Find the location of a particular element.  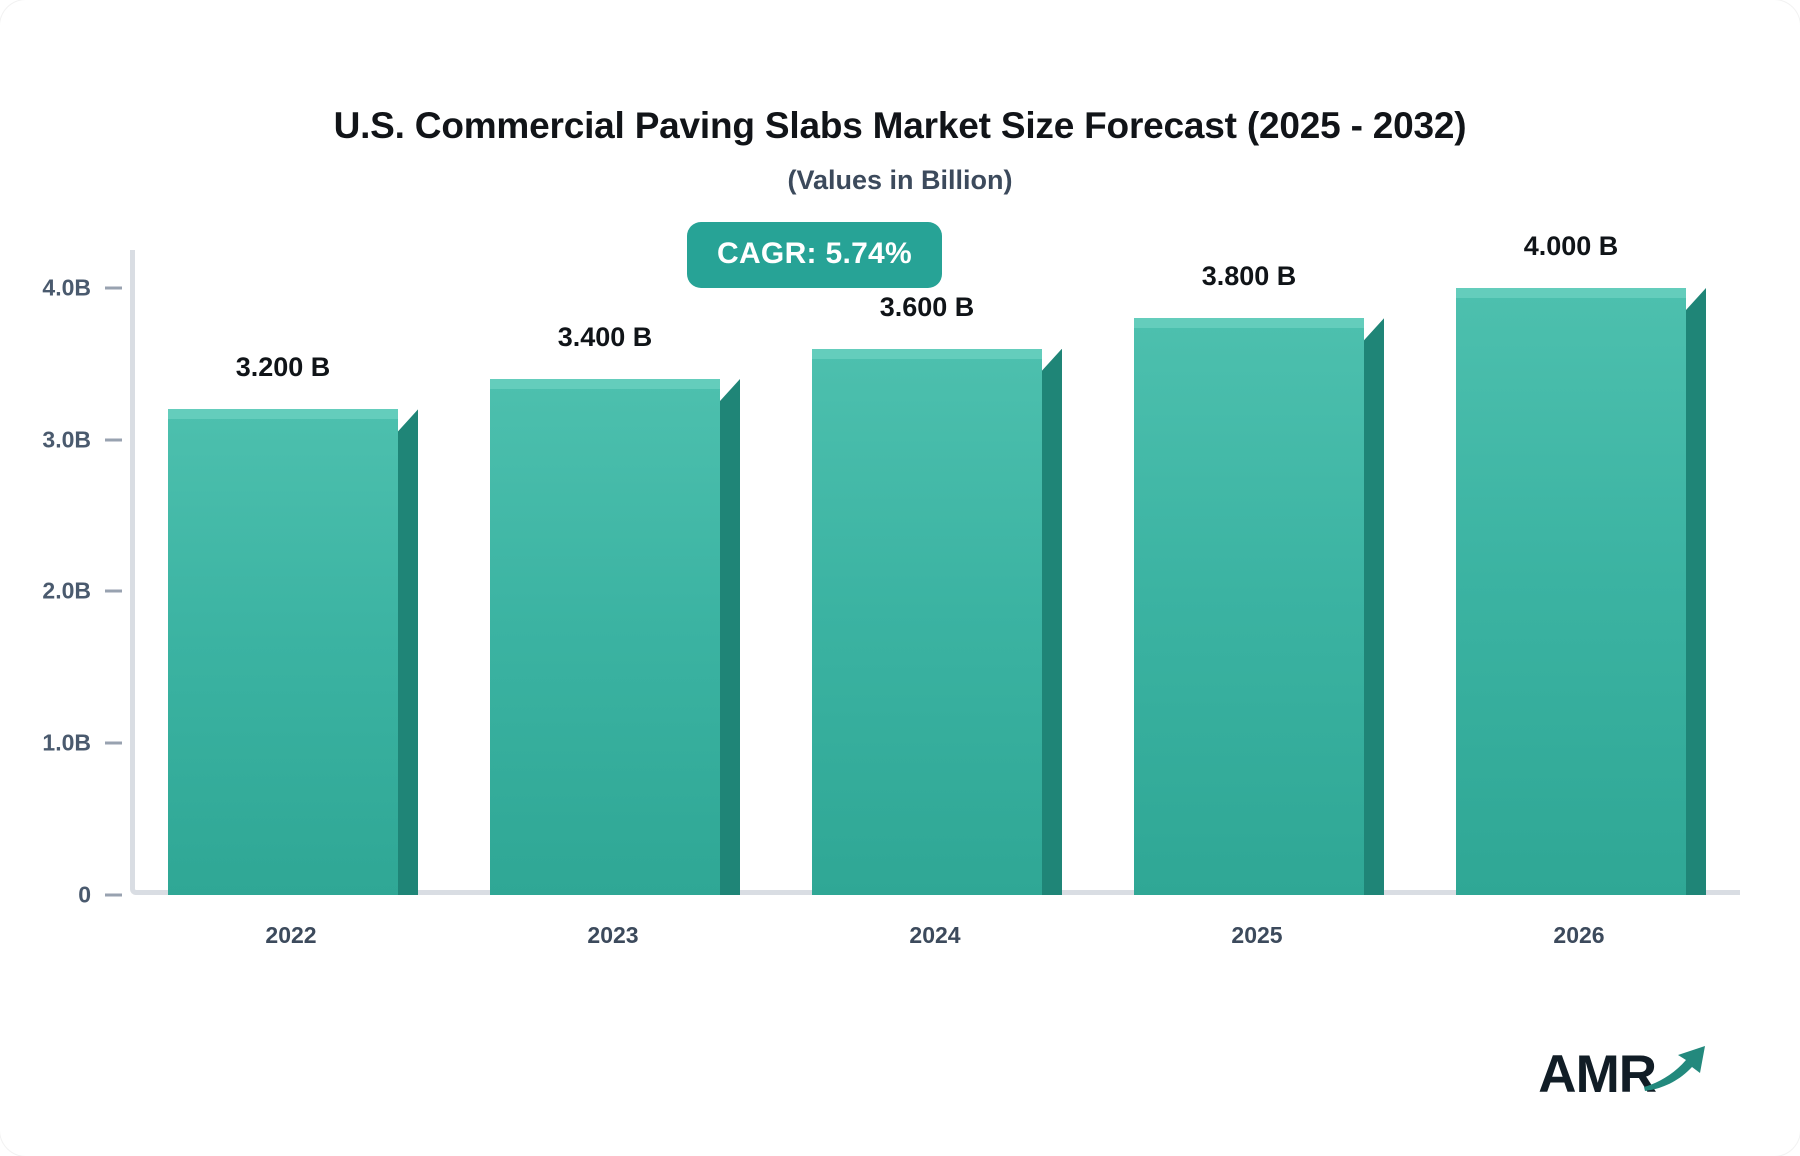

y-axis-tick: 0 is located at coordinates (104, 895).